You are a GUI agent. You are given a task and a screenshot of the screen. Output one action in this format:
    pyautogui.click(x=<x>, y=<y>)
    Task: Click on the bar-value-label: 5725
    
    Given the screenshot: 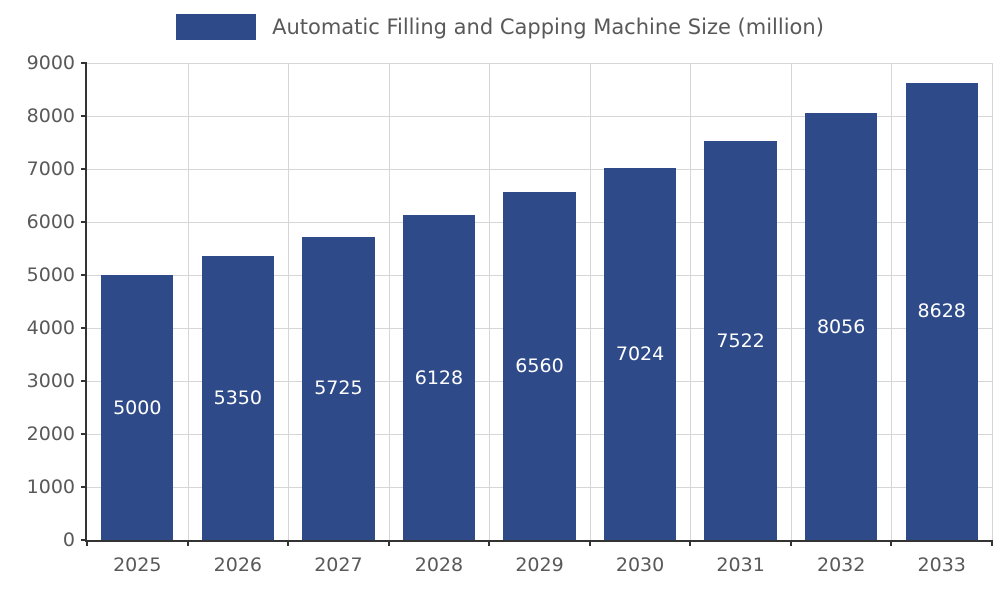 What is the action you would take?
    pyautogui.click(x=338, y=388)
    